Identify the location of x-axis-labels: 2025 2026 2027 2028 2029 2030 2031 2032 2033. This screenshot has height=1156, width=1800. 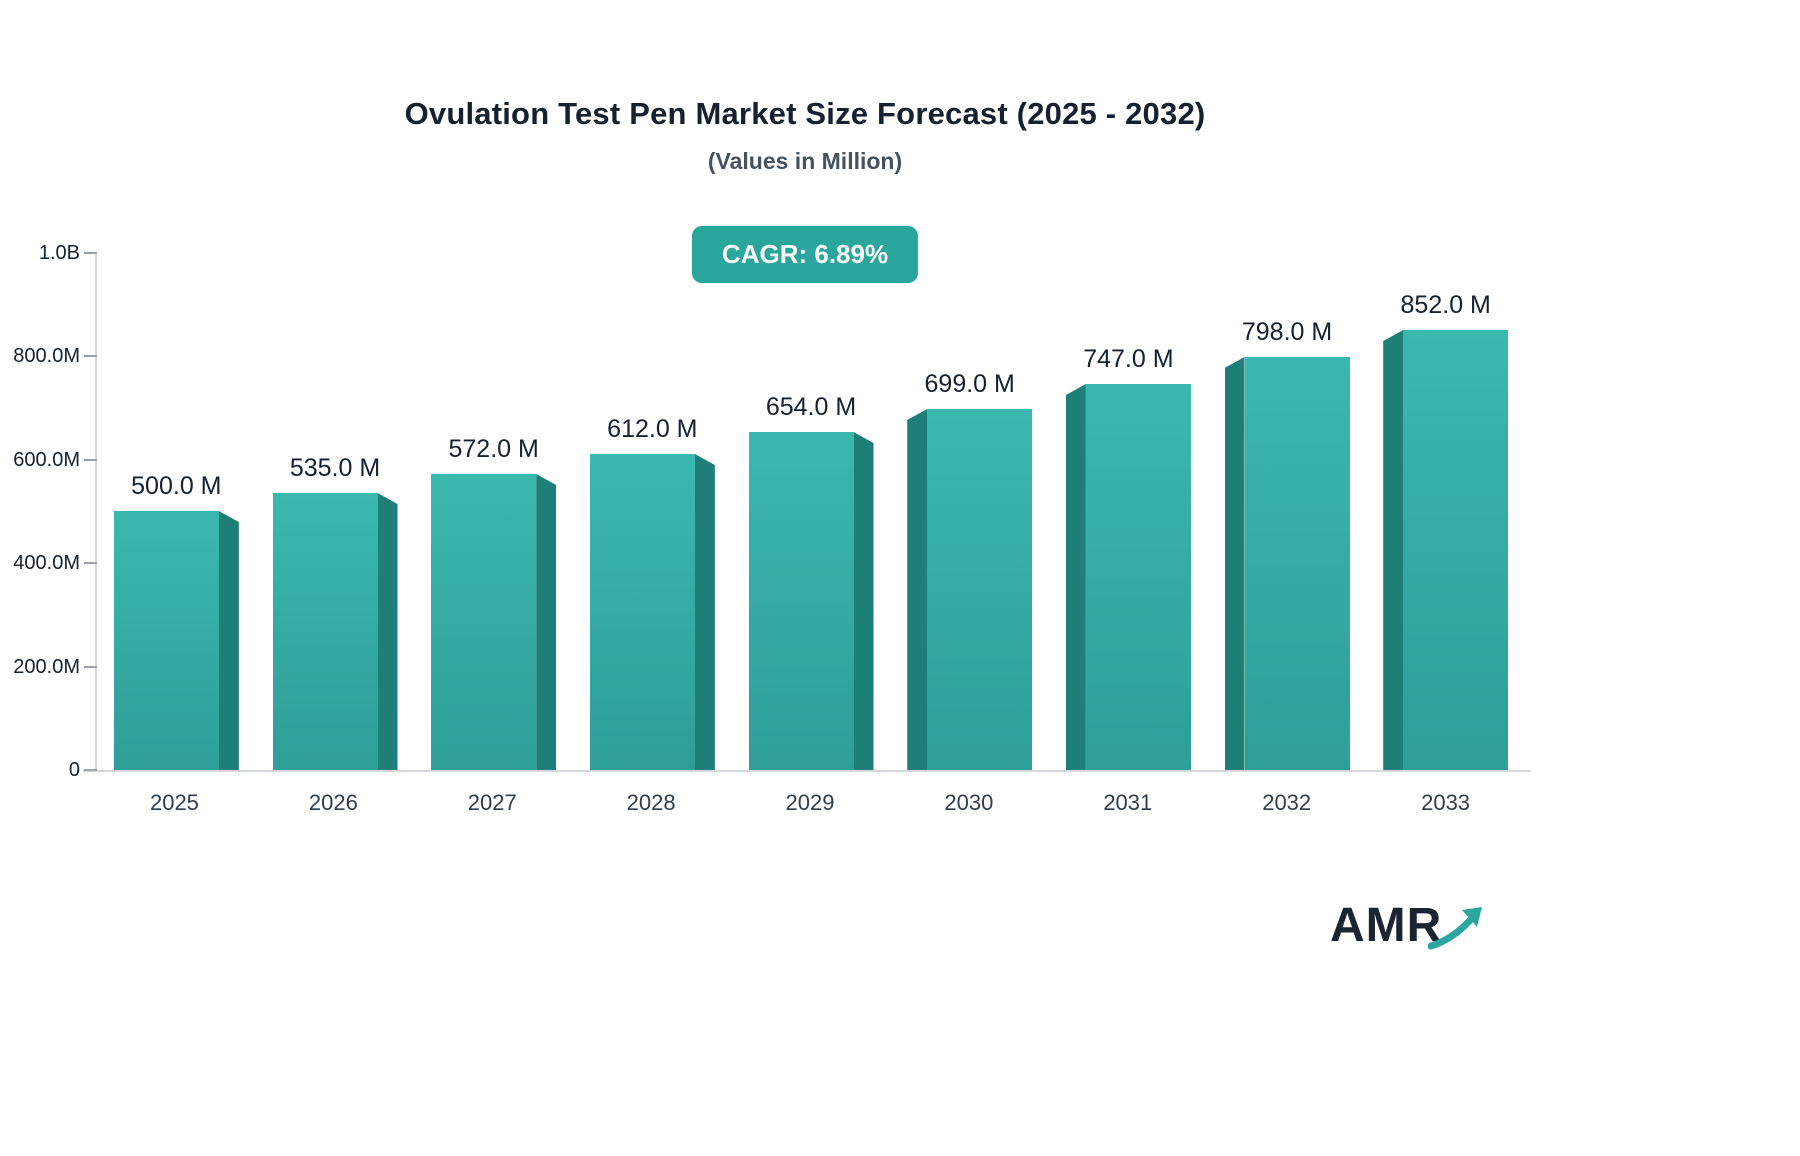
(810, 803).